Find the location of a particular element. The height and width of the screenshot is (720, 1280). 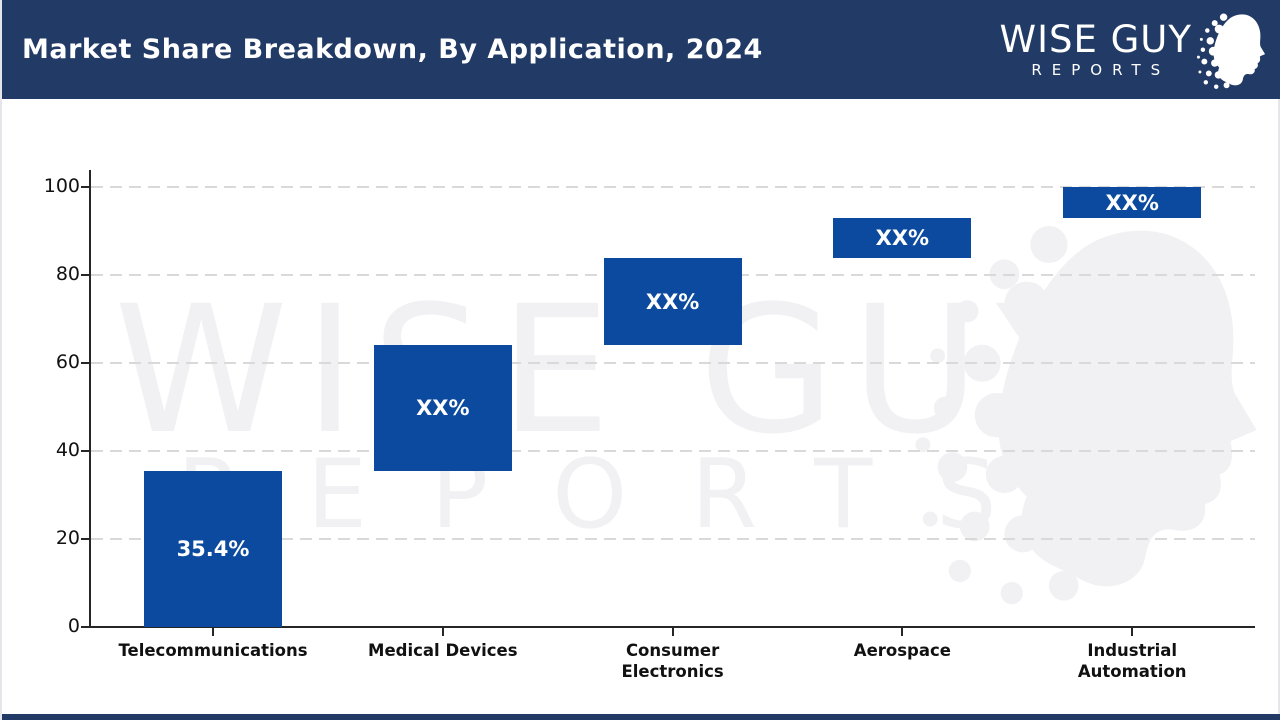

x-category-label: Aerospace is located at coordinates (902, 650).